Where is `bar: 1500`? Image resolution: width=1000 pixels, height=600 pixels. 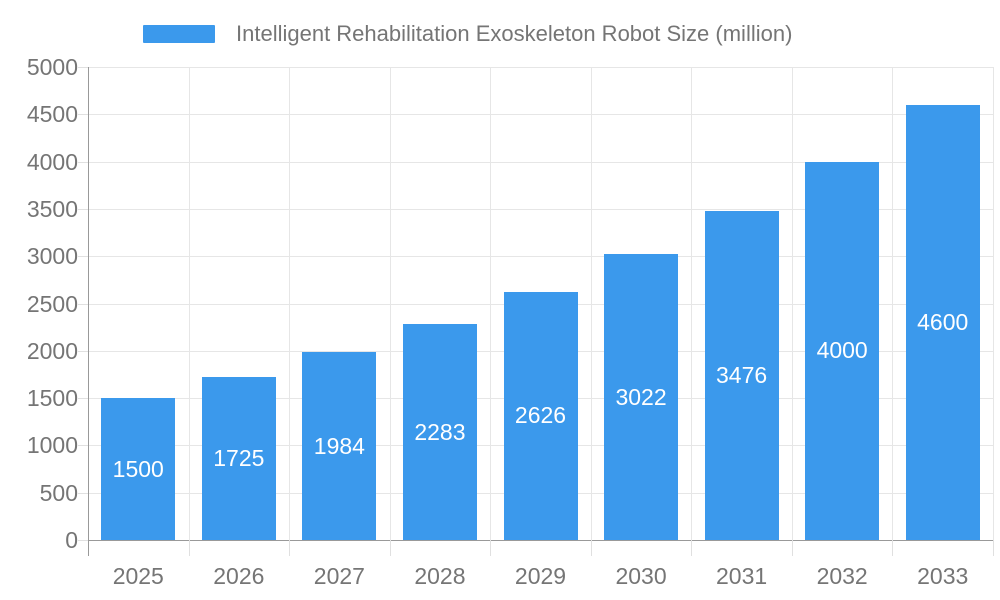 bar: 1500 is located at coordinates (138, 469).